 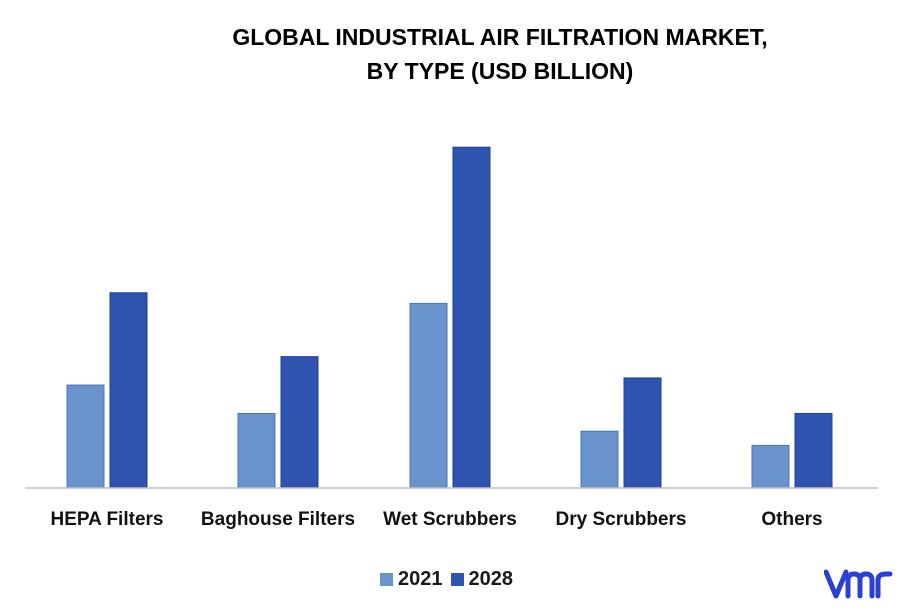 I want to click on x-tick-label-others: Others, so click(x=791, y=519).